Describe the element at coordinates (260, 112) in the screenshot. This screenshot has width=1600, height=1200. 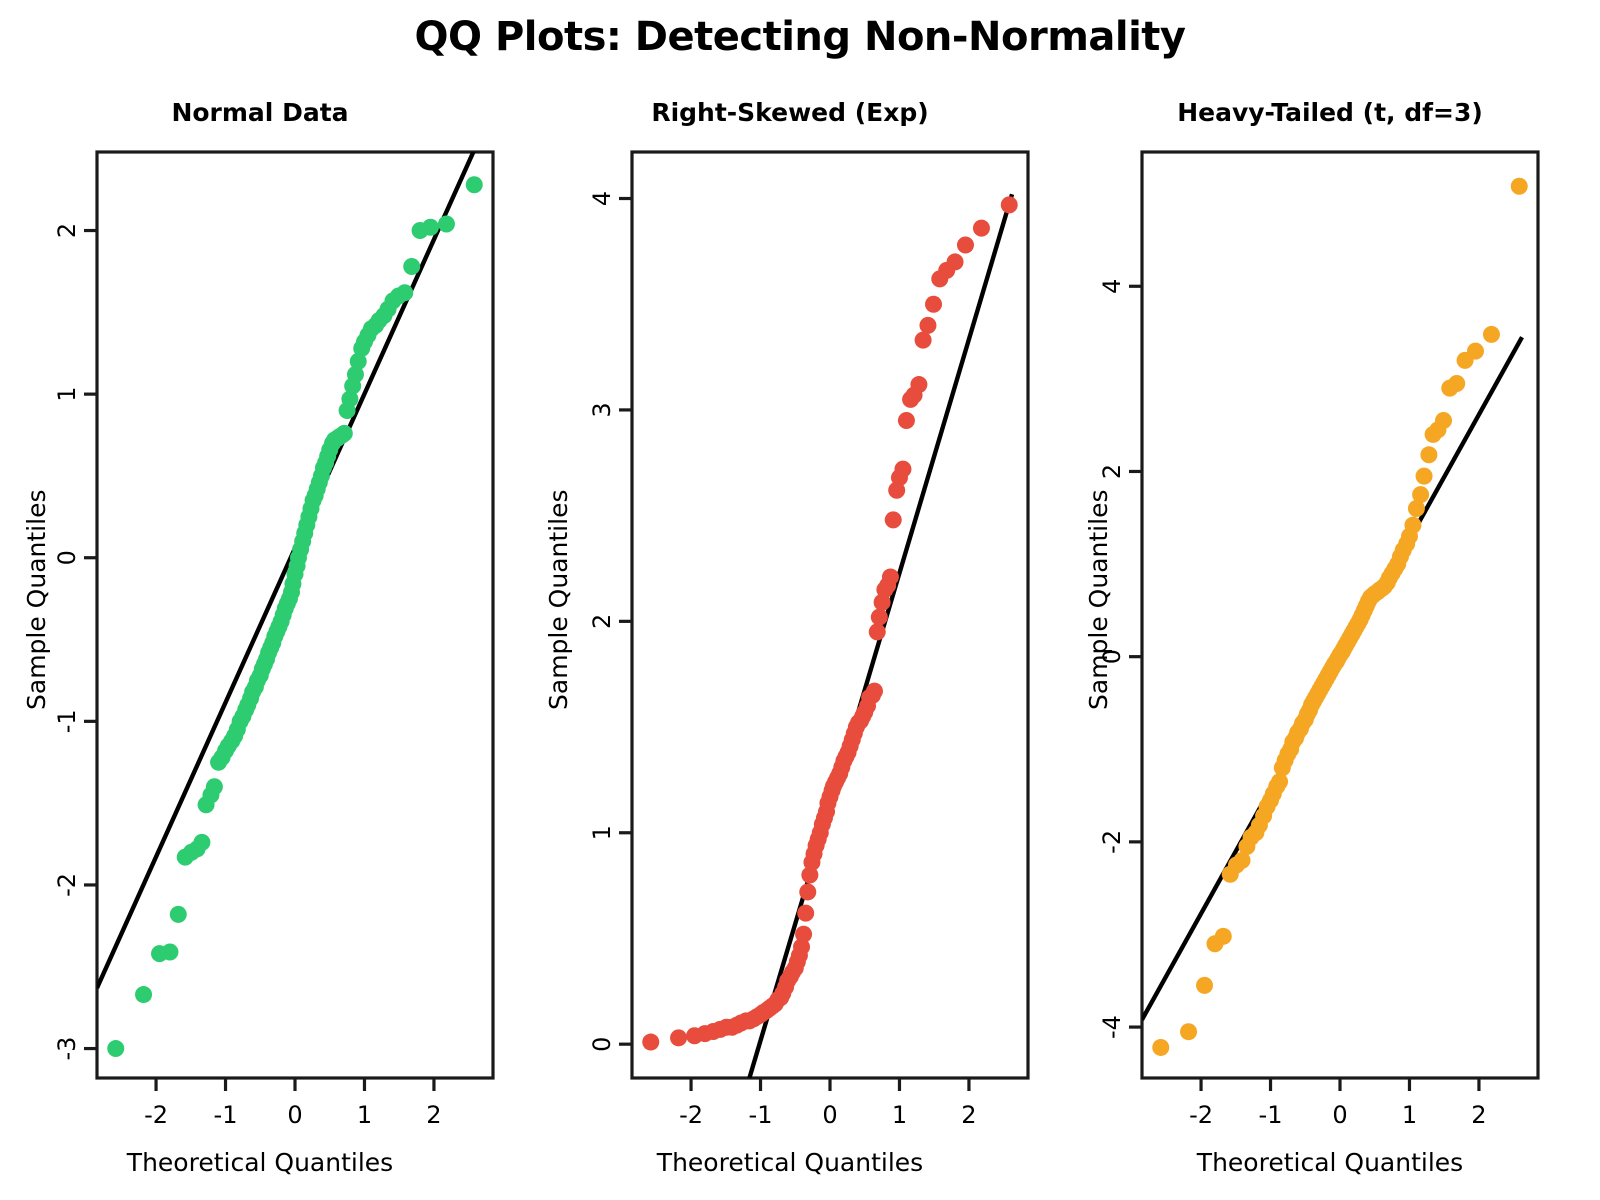
I see `panel-title-normal: Normal Data` at that location.